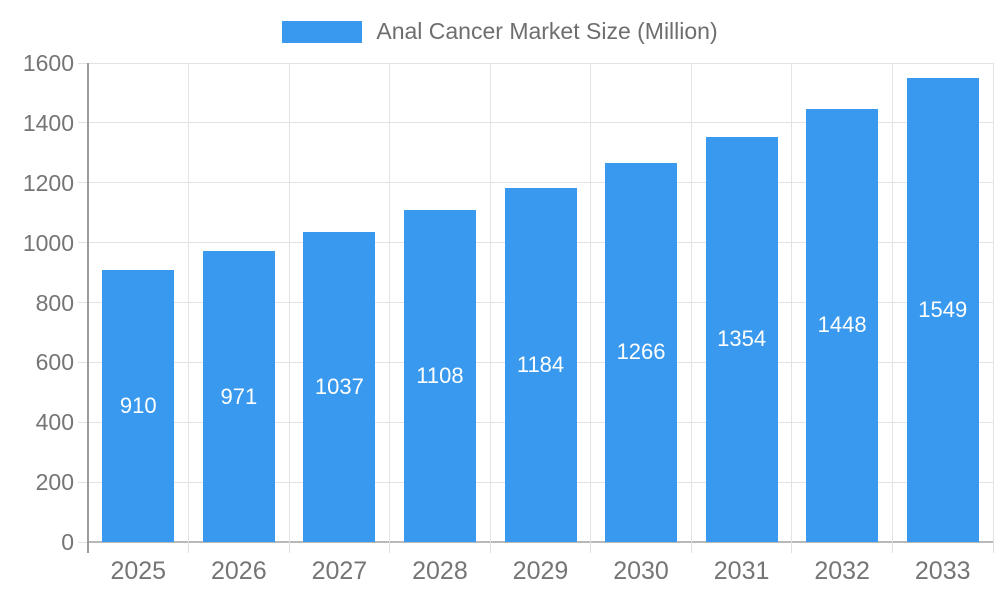 This screenshot has height=600, width=1000. I want to click on bar-value-label: 910, so click(138, 405).